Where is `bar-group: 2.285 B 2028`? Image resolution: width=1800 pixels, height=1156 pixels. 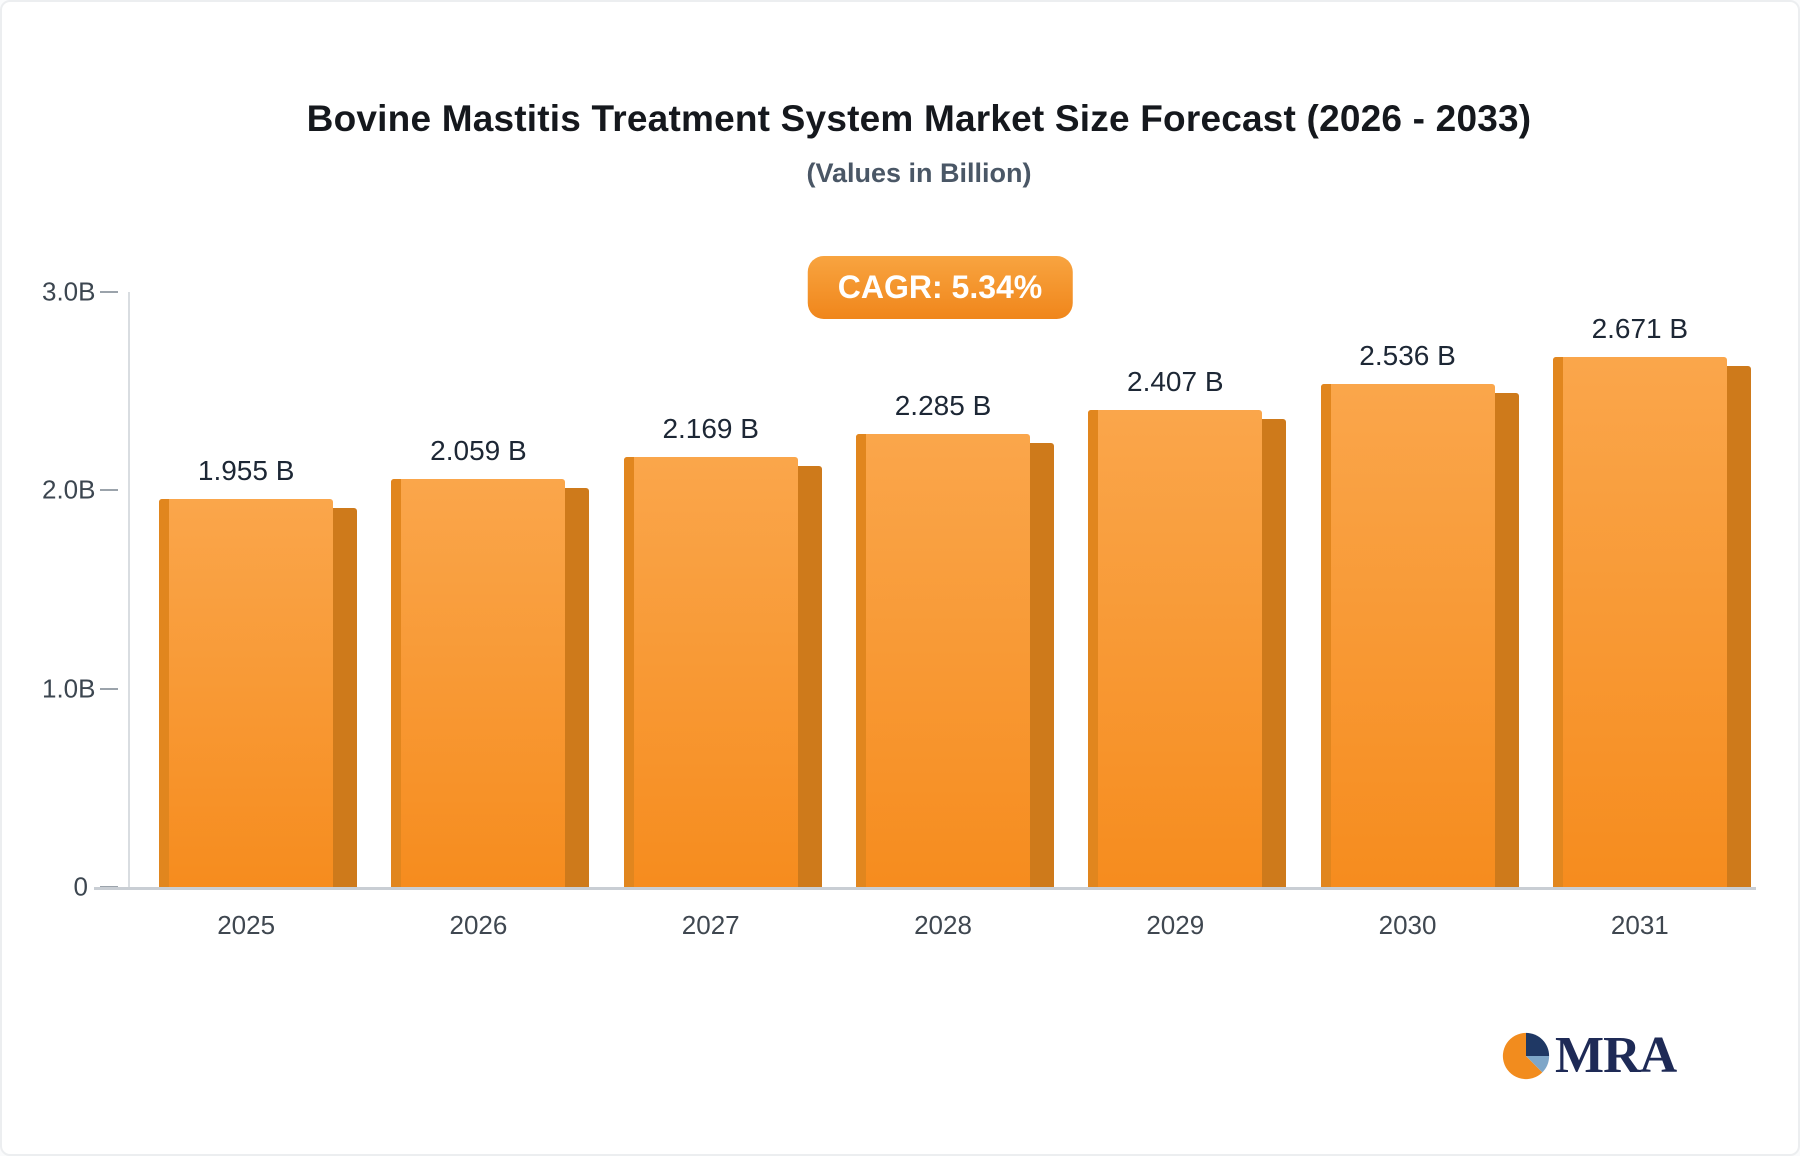
bar-group: 2.285 B 2028 is located at coordinates (943, 616).